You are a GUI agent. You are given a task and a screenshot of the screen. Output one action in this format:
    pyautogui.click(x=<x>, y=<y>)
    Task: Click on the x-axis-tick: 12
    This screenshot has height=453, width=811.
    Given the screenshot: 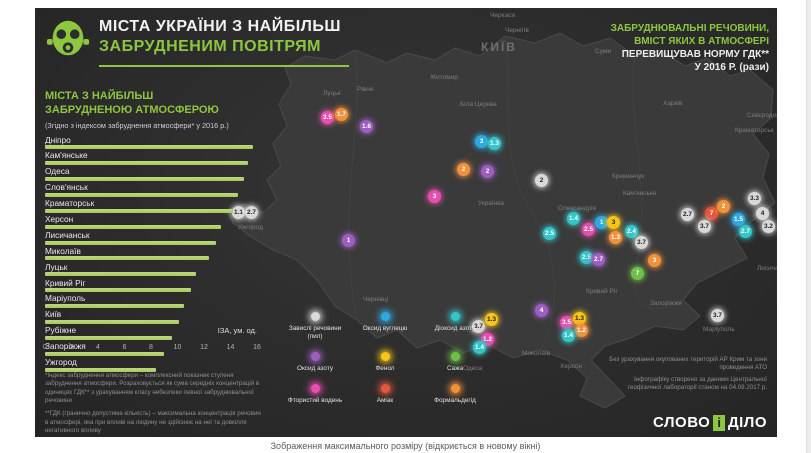 What is the action you would take?
    pyautogui.click(x=204, y=347)
    